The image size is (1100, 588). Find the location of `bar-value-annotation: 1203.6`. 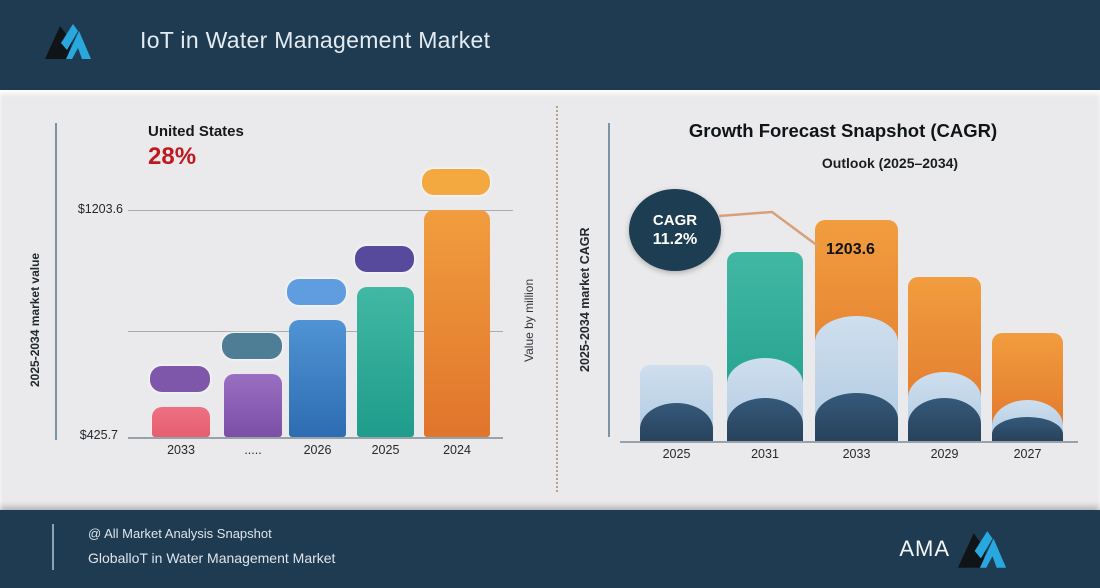

bar-value-annotation: 1203.6 is located at coordinates (850, 249).